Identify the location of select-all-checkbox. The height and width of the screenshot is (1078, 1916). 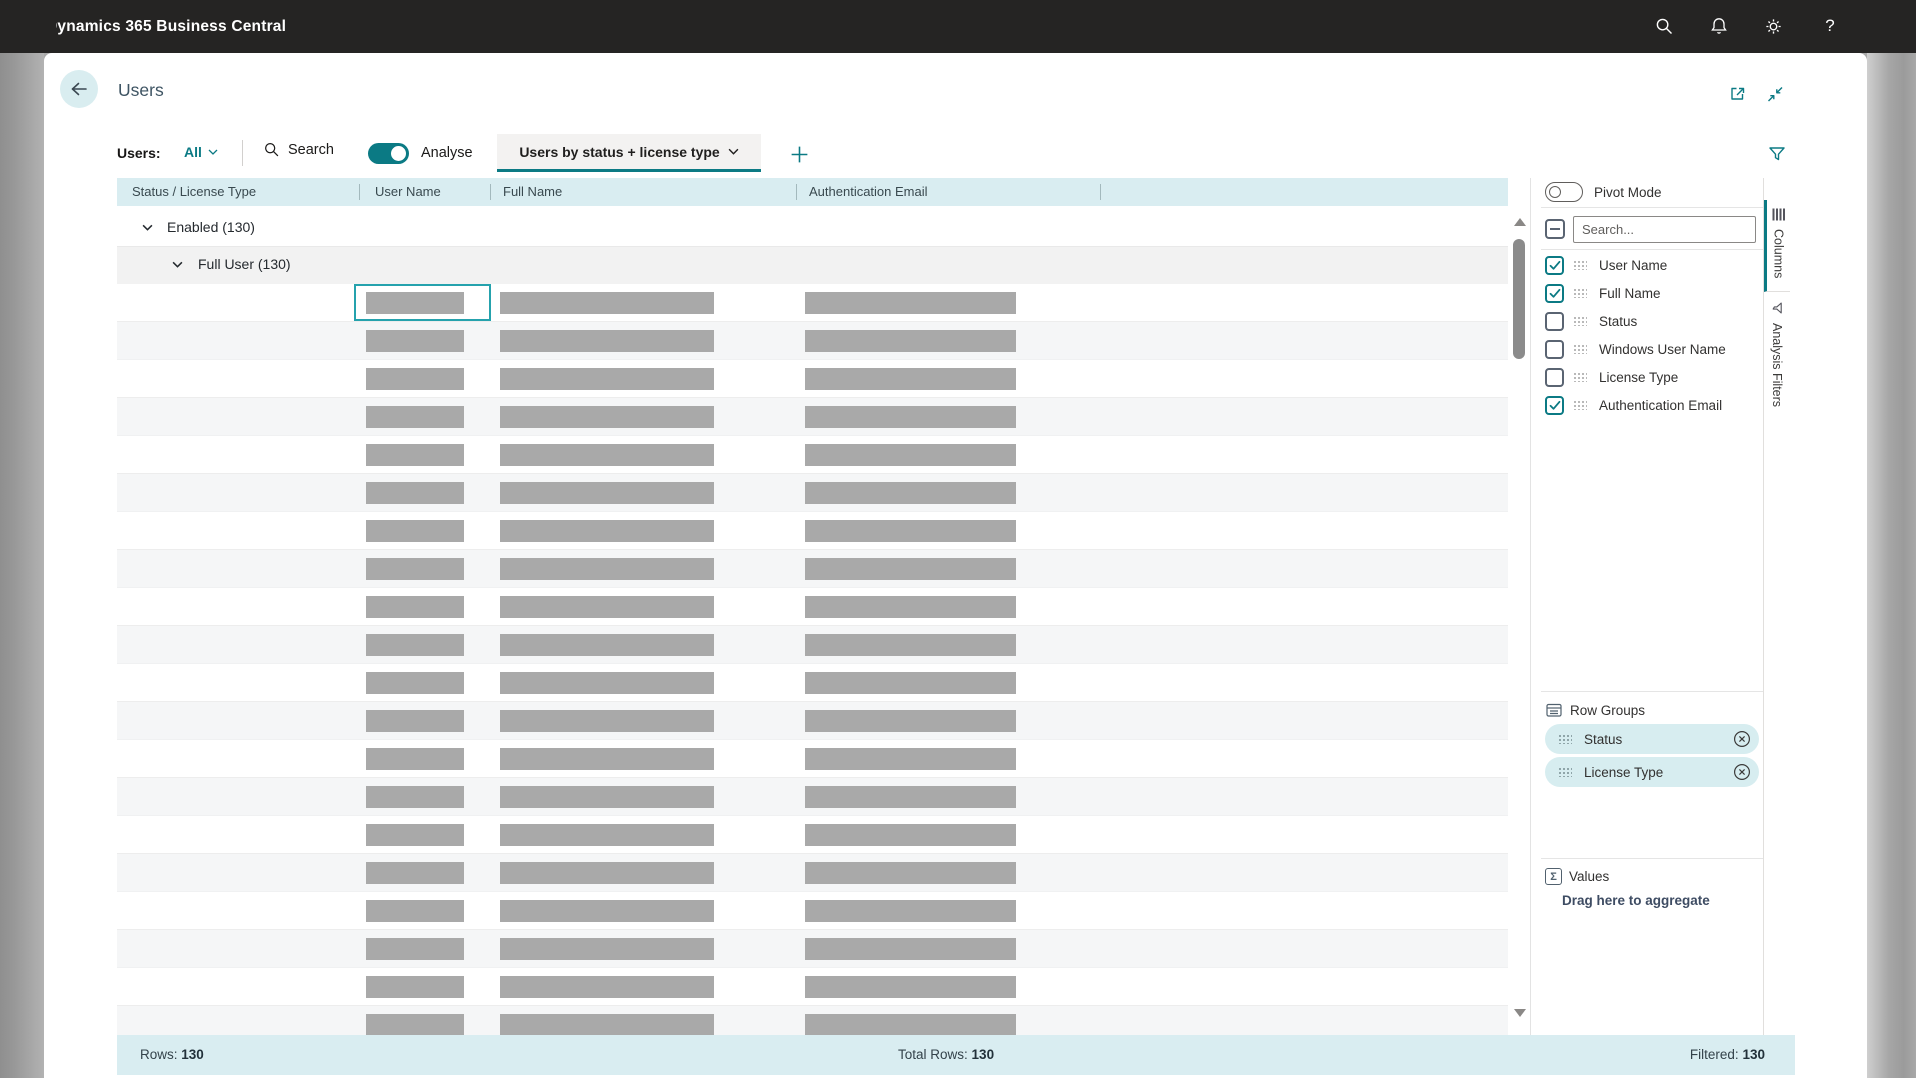
(1555, 229).